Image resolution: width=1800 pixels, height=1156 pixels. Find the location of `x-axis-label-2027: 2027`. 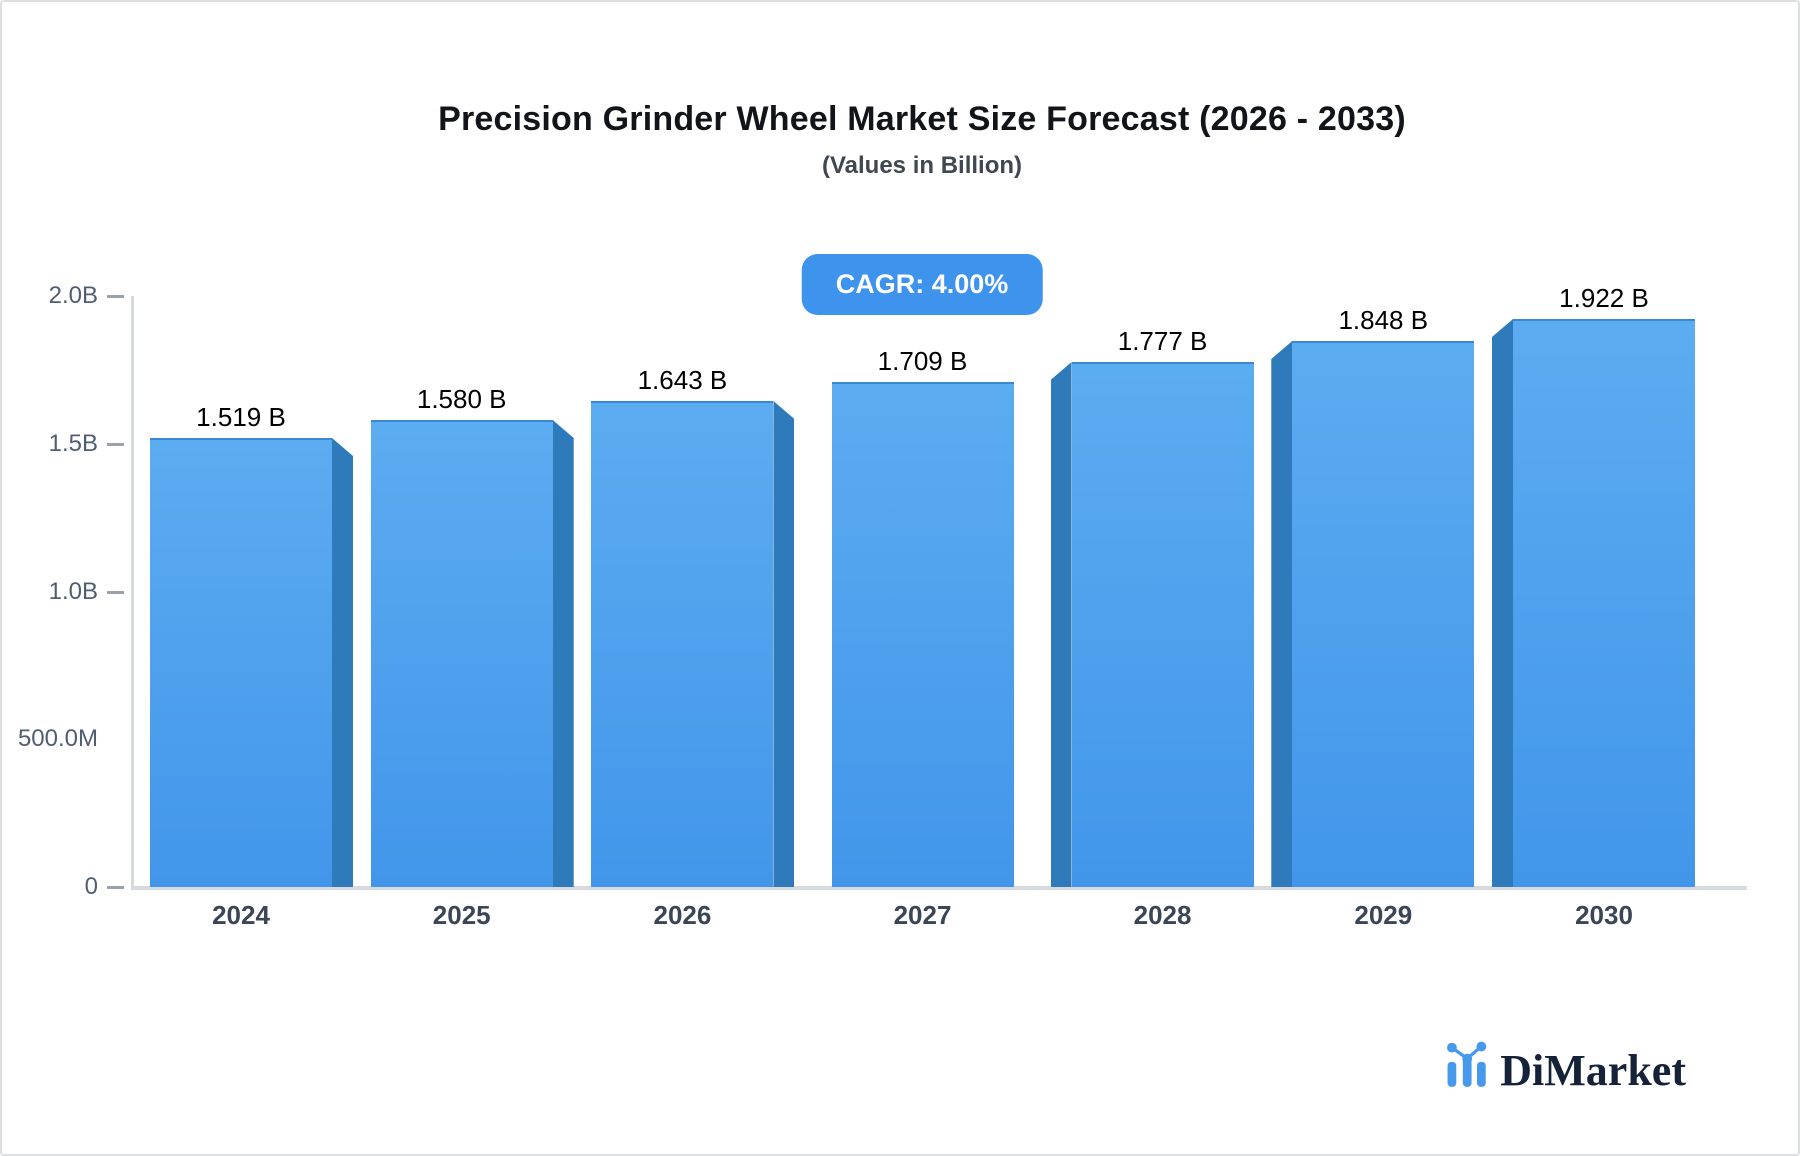

x-axis-label-2027: 2027 is located at coordinates (922, 915).